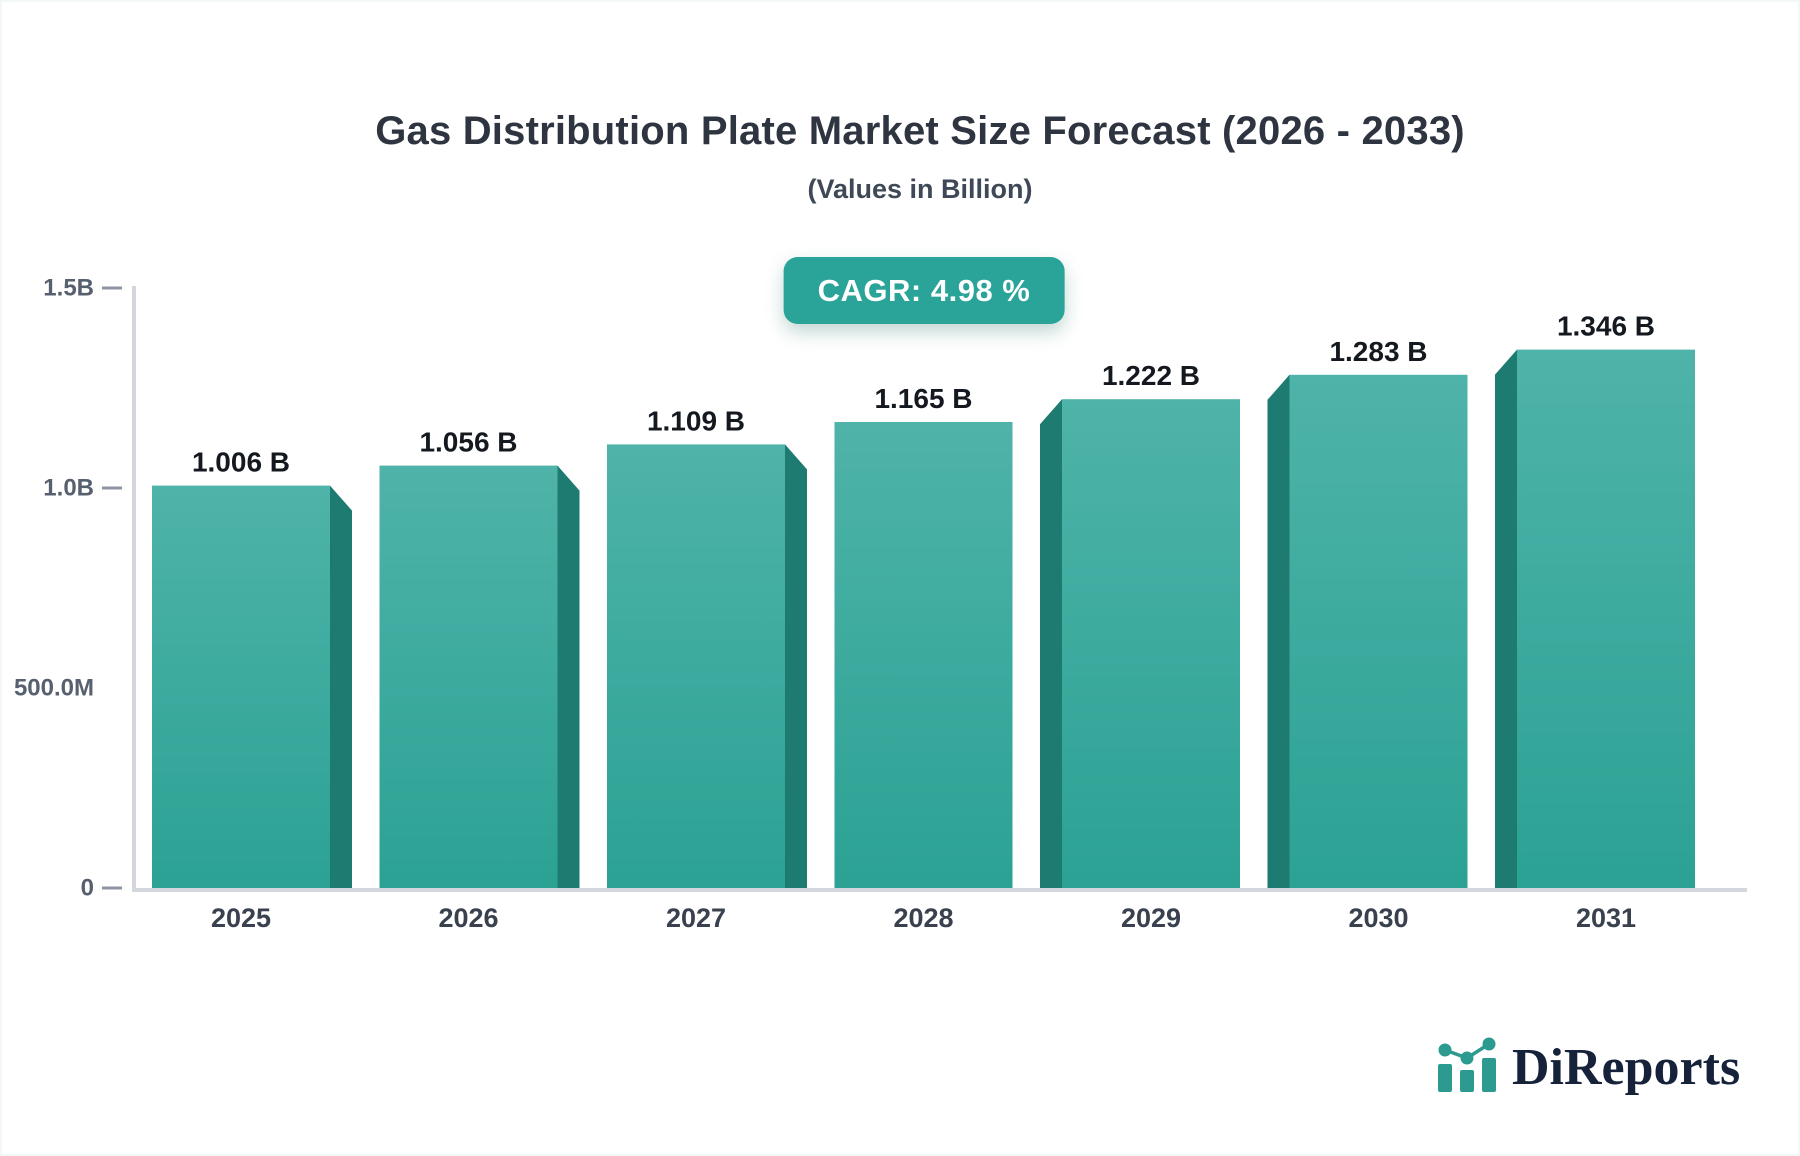 The image size is (1800, 1156). Describe the element at coordinates (1151, 918) in the screenshot. I see `x-axis-label-2029: 2029` at that location.